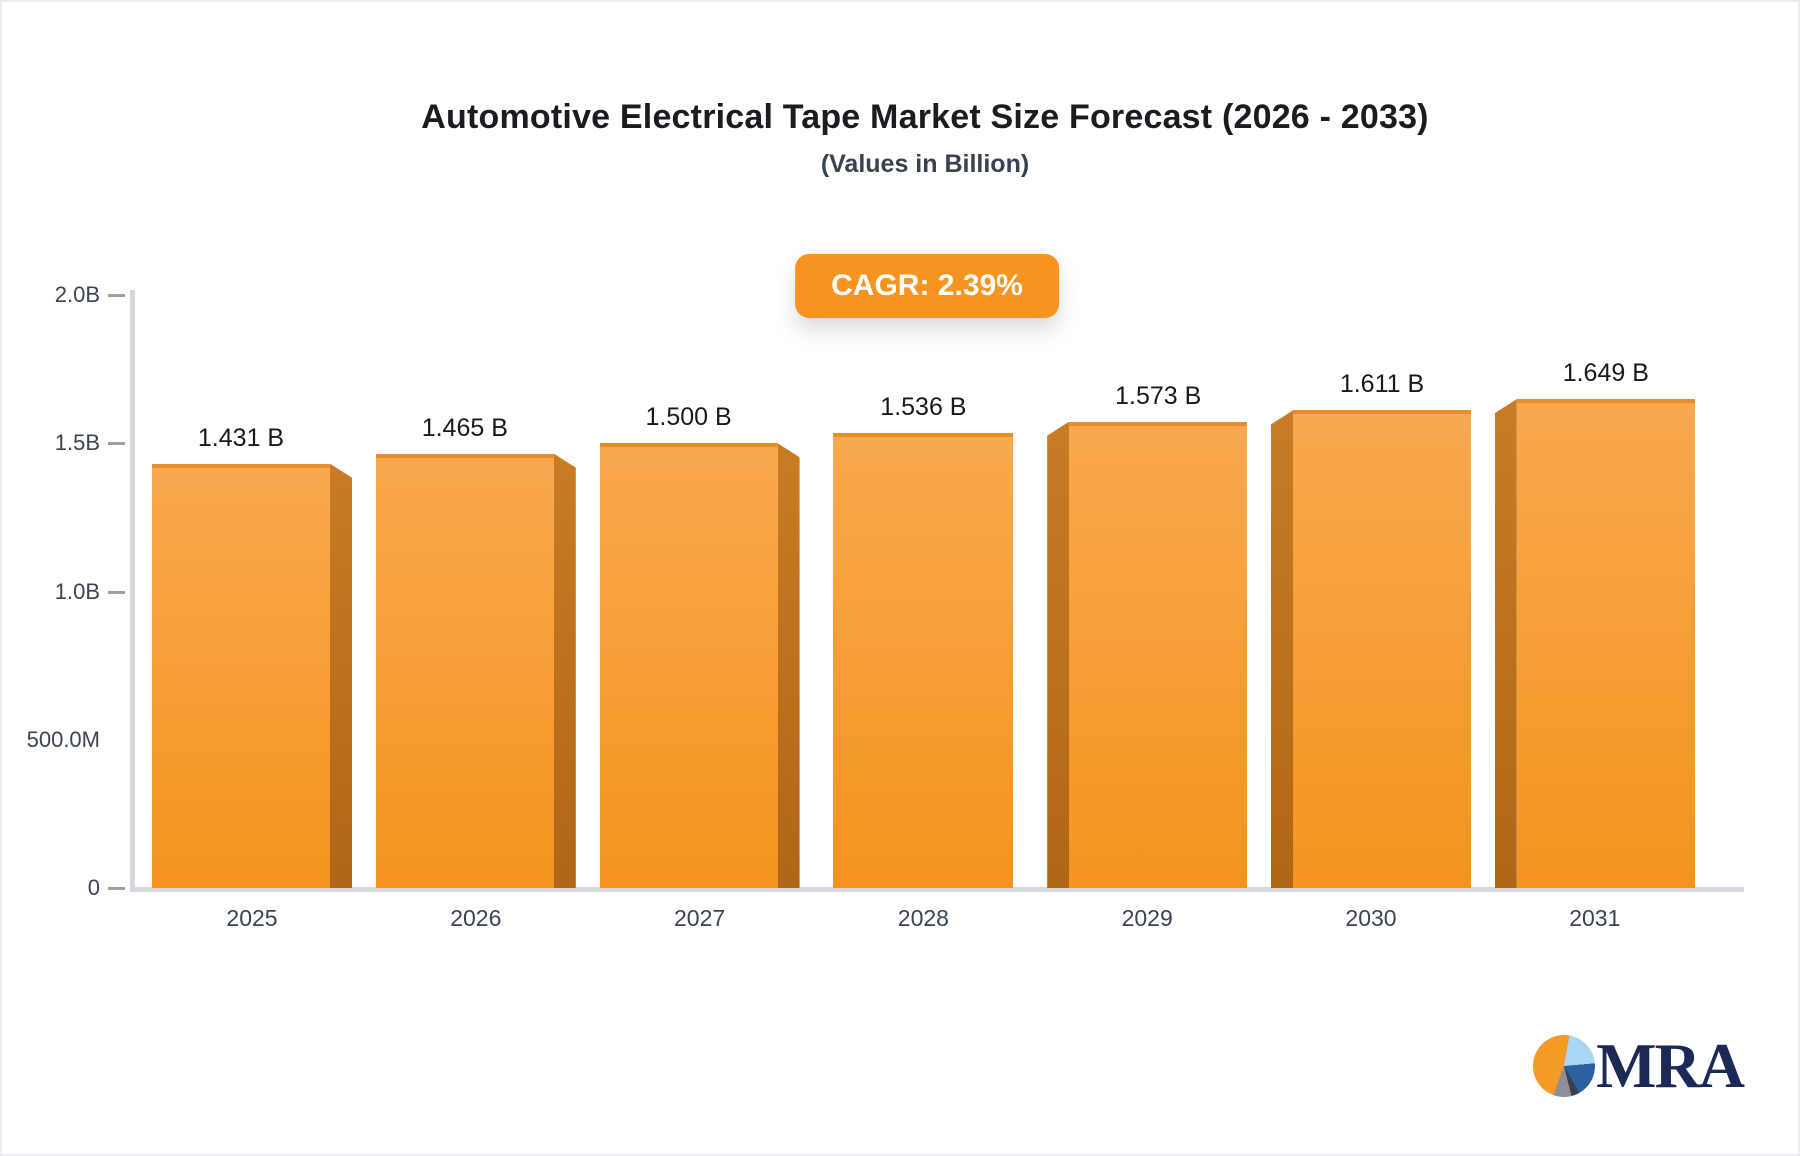  I want to click on bar-value-label: 1.465 B, so click(464, 427).